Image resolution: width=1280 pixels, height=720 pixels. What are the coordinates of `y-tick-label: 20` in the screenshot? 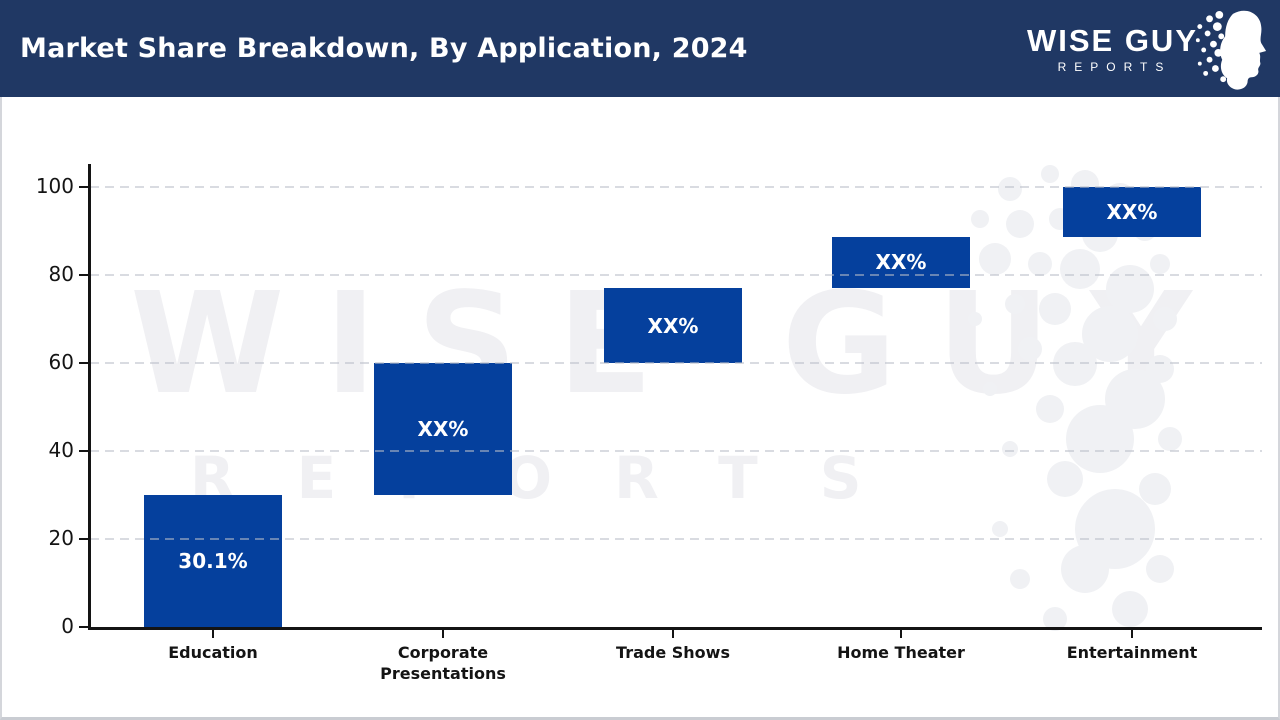 It's located at (61, 538).